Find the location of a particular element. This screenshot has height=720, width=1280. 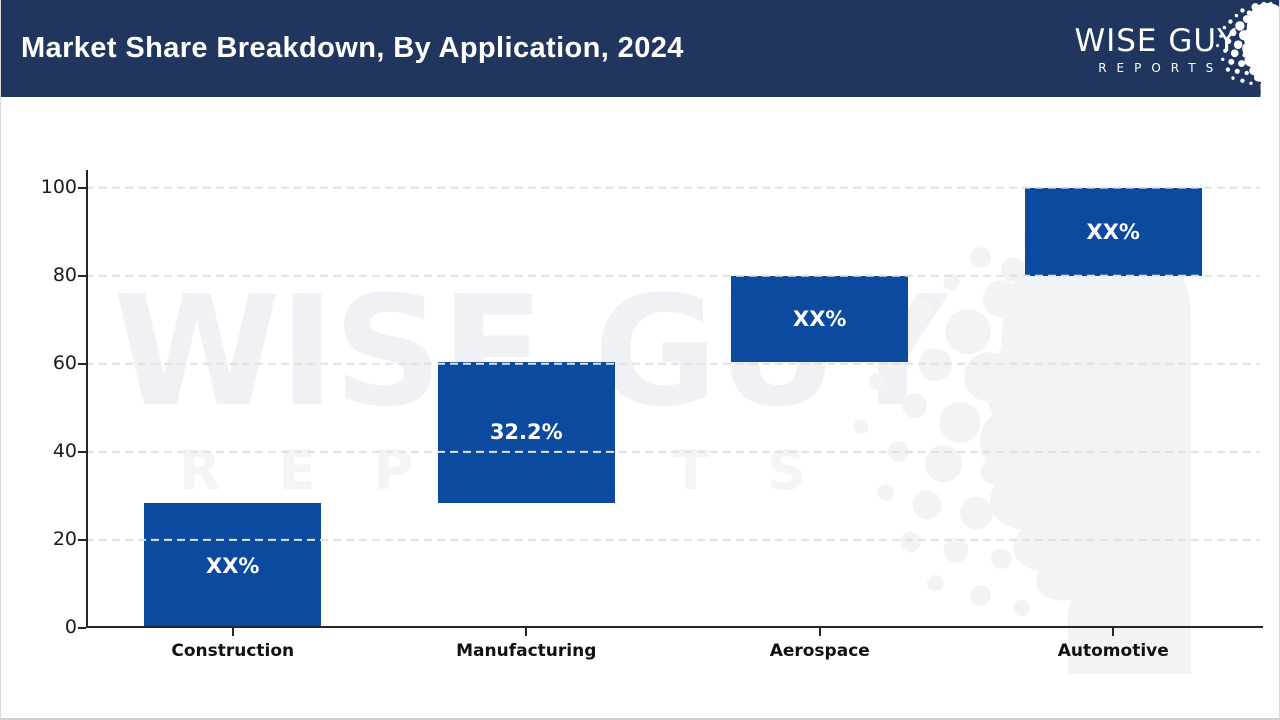

y-axis-line is located at coordinates (87, 399).